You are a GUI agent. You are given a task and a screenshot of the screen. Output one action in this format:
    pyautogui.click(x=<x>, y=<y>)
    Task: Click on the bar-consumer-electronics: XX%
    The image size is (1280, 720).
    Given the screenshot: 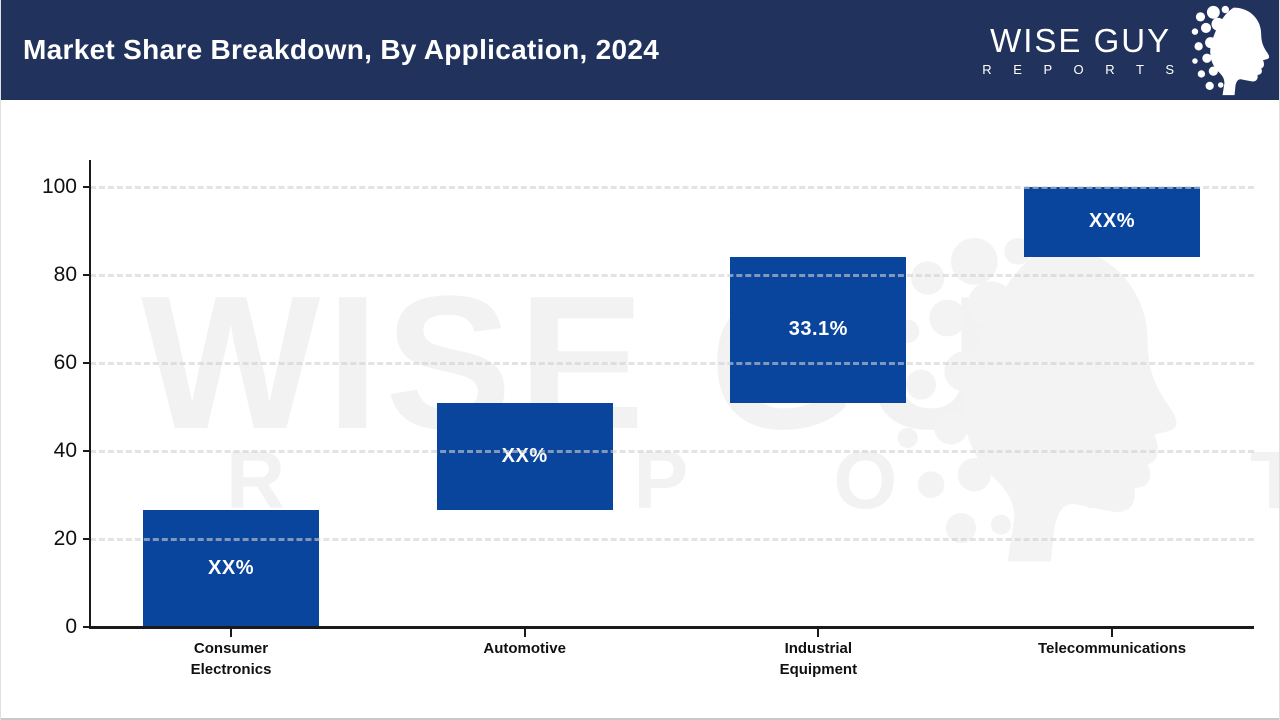 What is the action you would take?
    pyautogui.click(x=231, y=568)
    